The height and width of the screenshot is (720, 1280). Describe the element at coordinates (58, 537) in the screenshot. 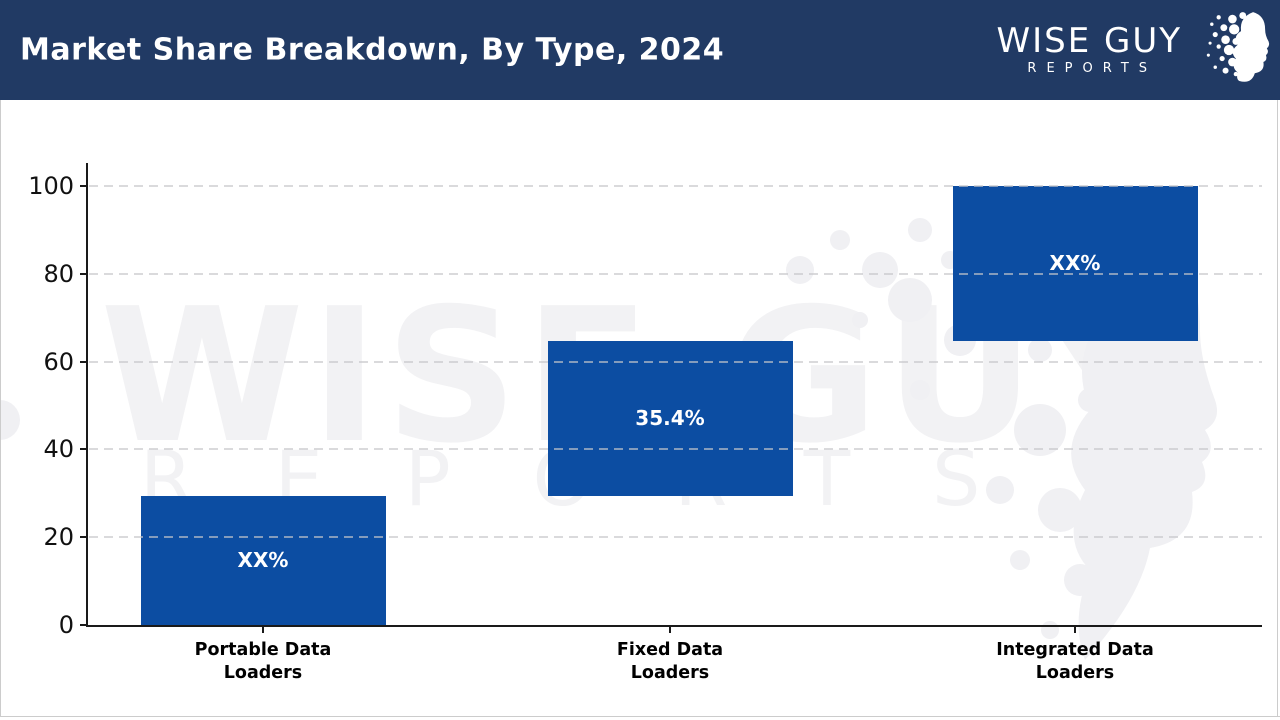

I see `y-axis-tick-label: 20` at that location.